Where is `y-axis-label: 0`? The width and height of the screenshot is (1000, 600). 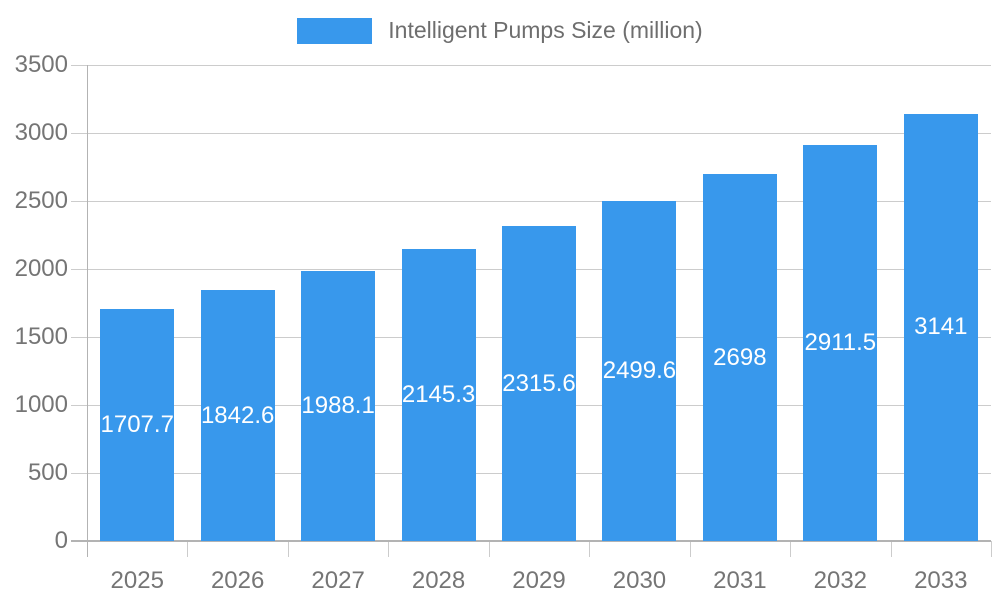
y-axis-label: 0 is located at coordinates (61, 540).